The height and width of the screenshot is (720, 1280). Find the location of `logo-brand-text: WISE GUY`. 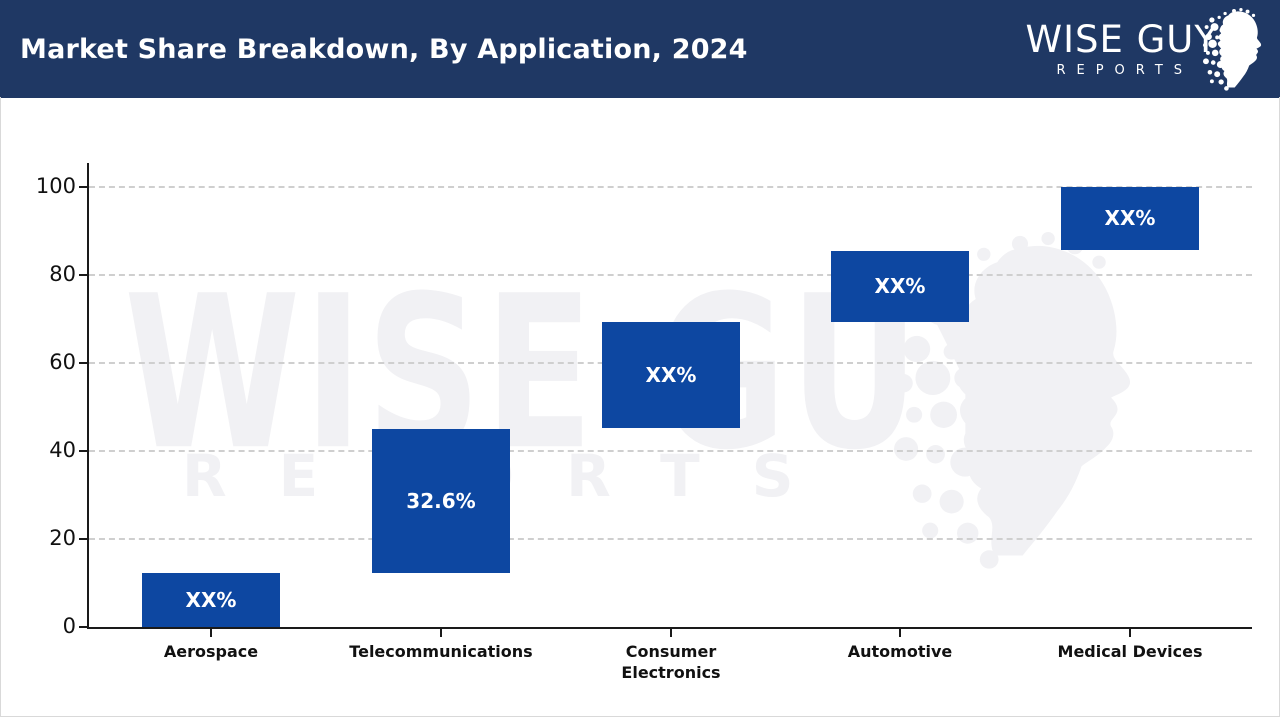

logo-brand-text: WISE GUY is located at coordinates (1121, 39).